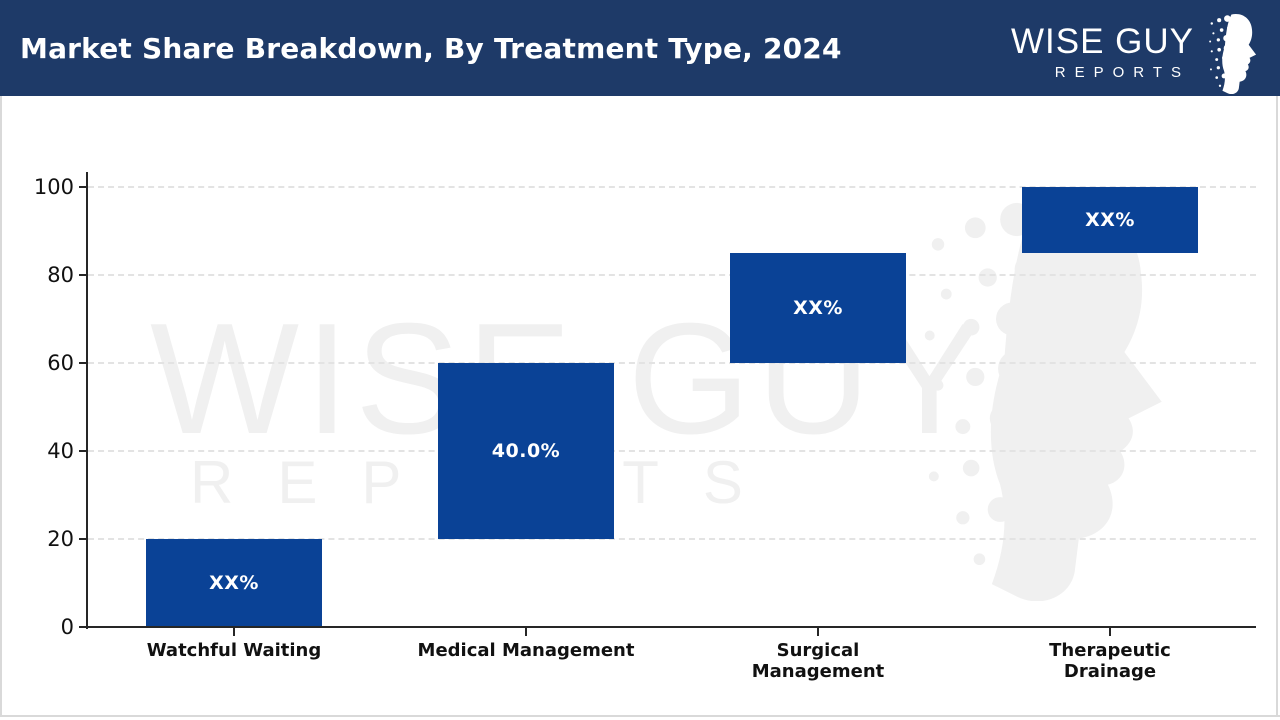  I want to click on bar-therapeutic-drainage: XX%, so click(1110, 220).